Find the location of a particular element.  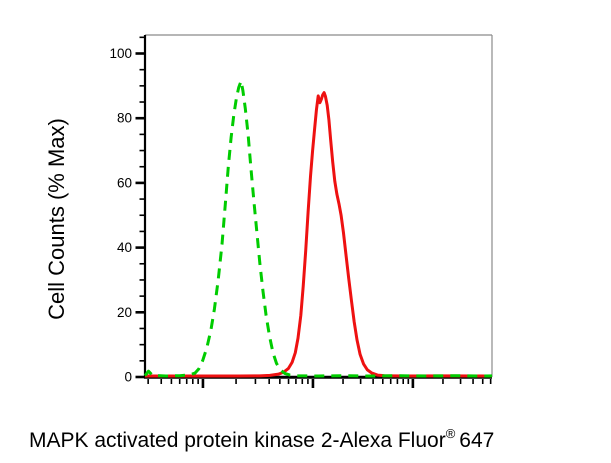

y-tick-label: 100 is located at coordinates (120, 53).